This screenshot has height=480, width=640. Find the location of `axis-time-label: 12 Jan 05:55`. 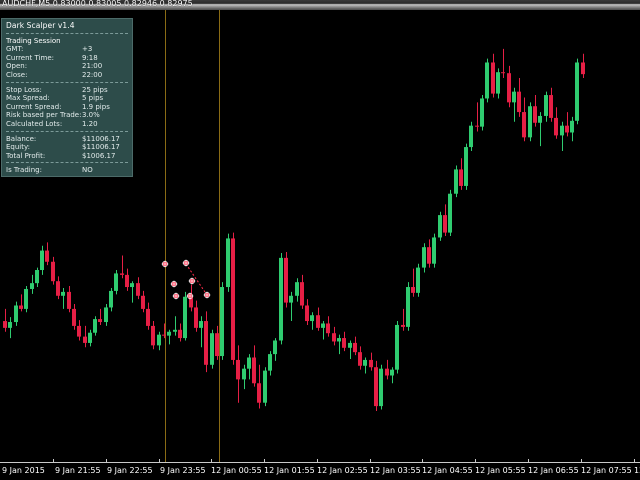

axis-time-label: 12 Jan 05:55 is located at coordinates (500, 470).